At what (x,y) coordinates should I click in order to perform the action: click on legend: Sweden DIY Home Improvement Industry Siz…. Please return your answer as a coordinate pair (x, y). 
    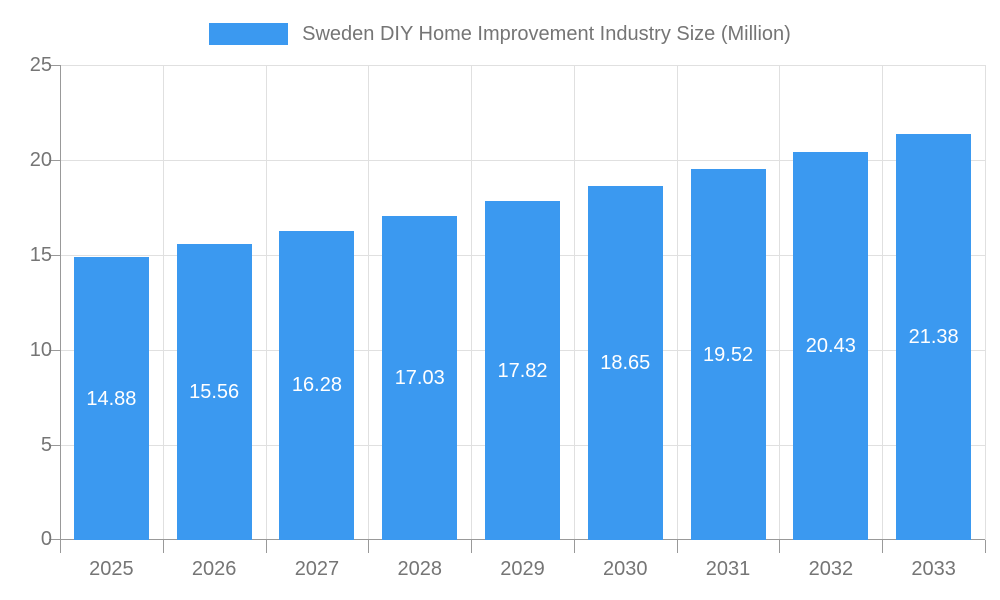
    Looking at the image, I should click on (500, 34).